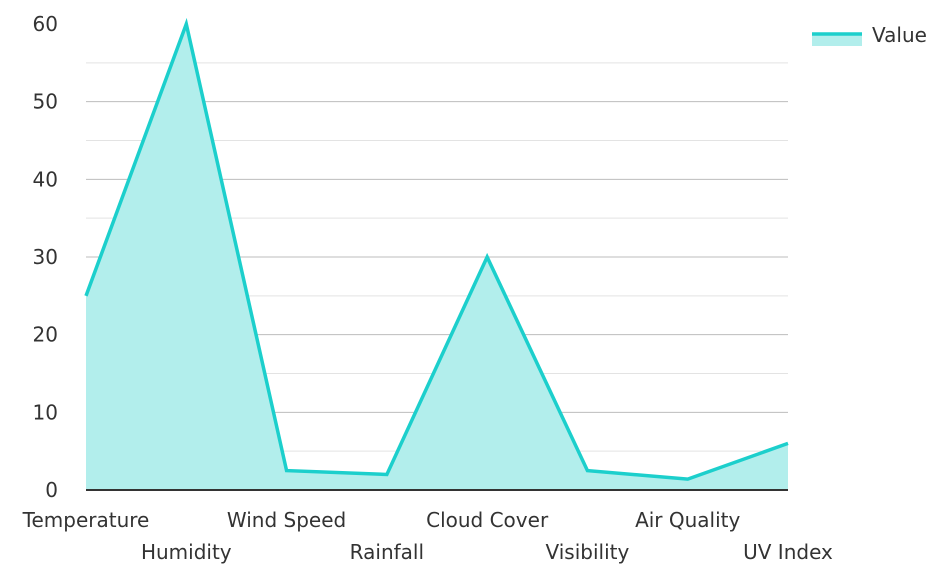 Image resolution: width=936 pixels, height=568 pixels. Describe the element at coordinates (286, 520) in the screenshot. I see `x-tick-label-wind-speed: Wind Speed` at that location.